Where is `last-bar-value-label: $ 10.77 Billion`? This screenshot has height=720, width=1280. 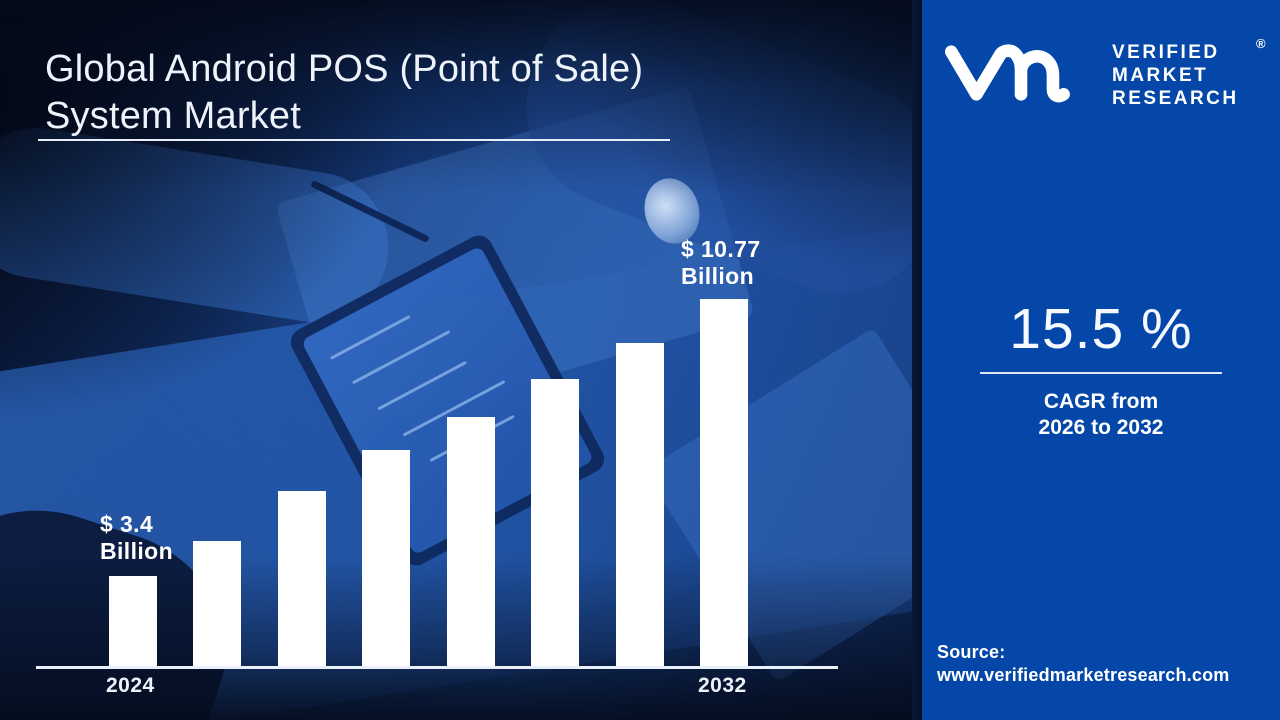
last-bar-value-label: $ 10.77 Billion is located at coordinates (721, 263).